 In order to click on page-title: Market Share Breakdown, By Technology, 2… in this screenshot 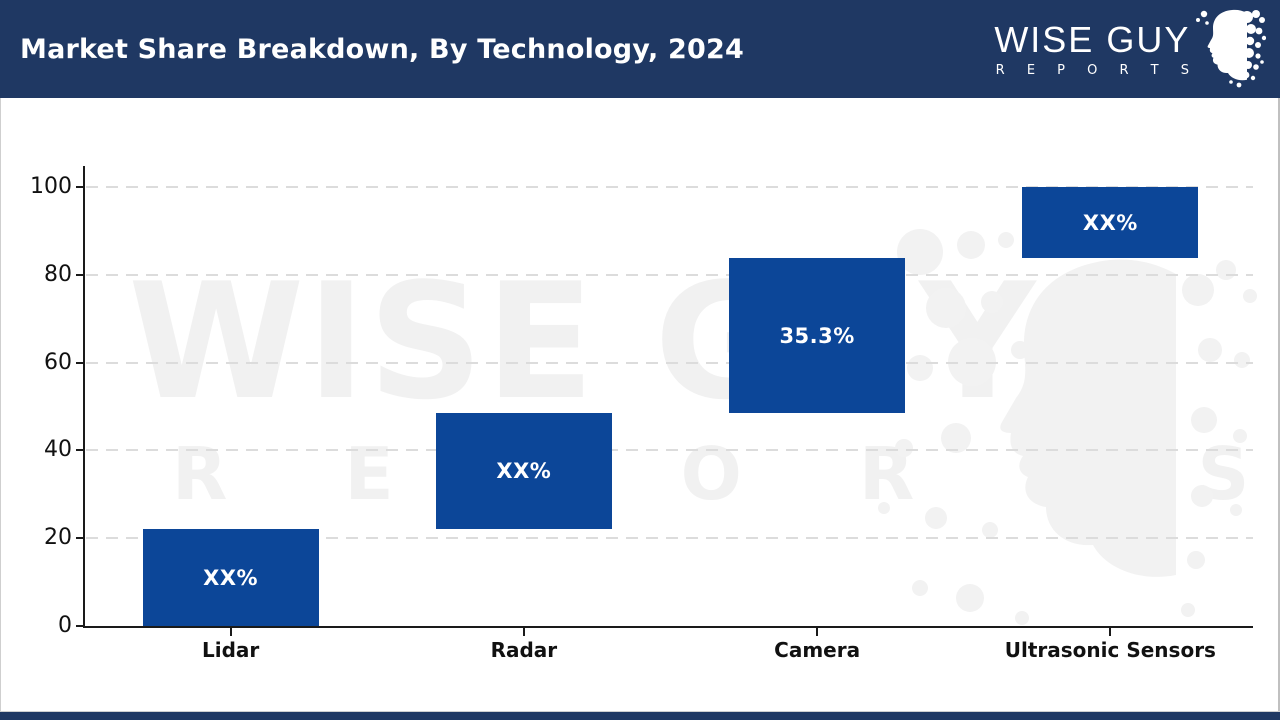, I will do `click(382, 49)`.